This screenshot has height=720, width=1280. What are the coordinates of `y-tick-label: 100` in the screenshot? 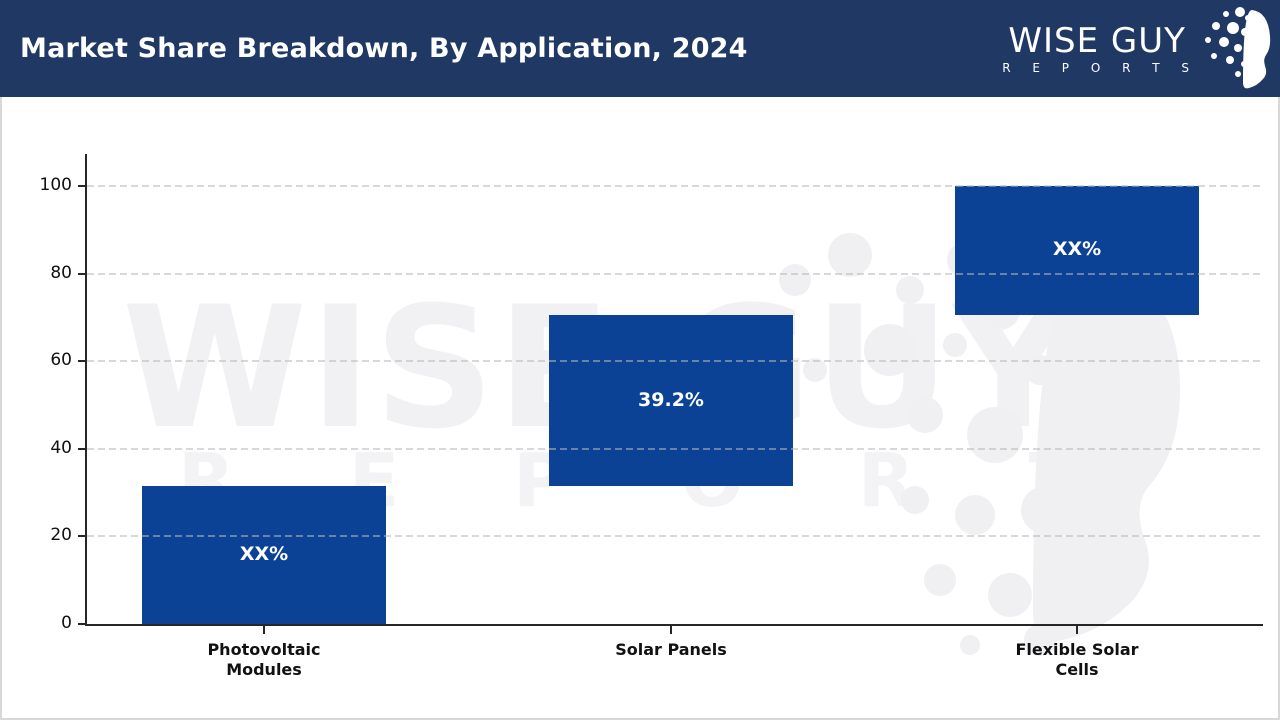 It's located at (55, 185).